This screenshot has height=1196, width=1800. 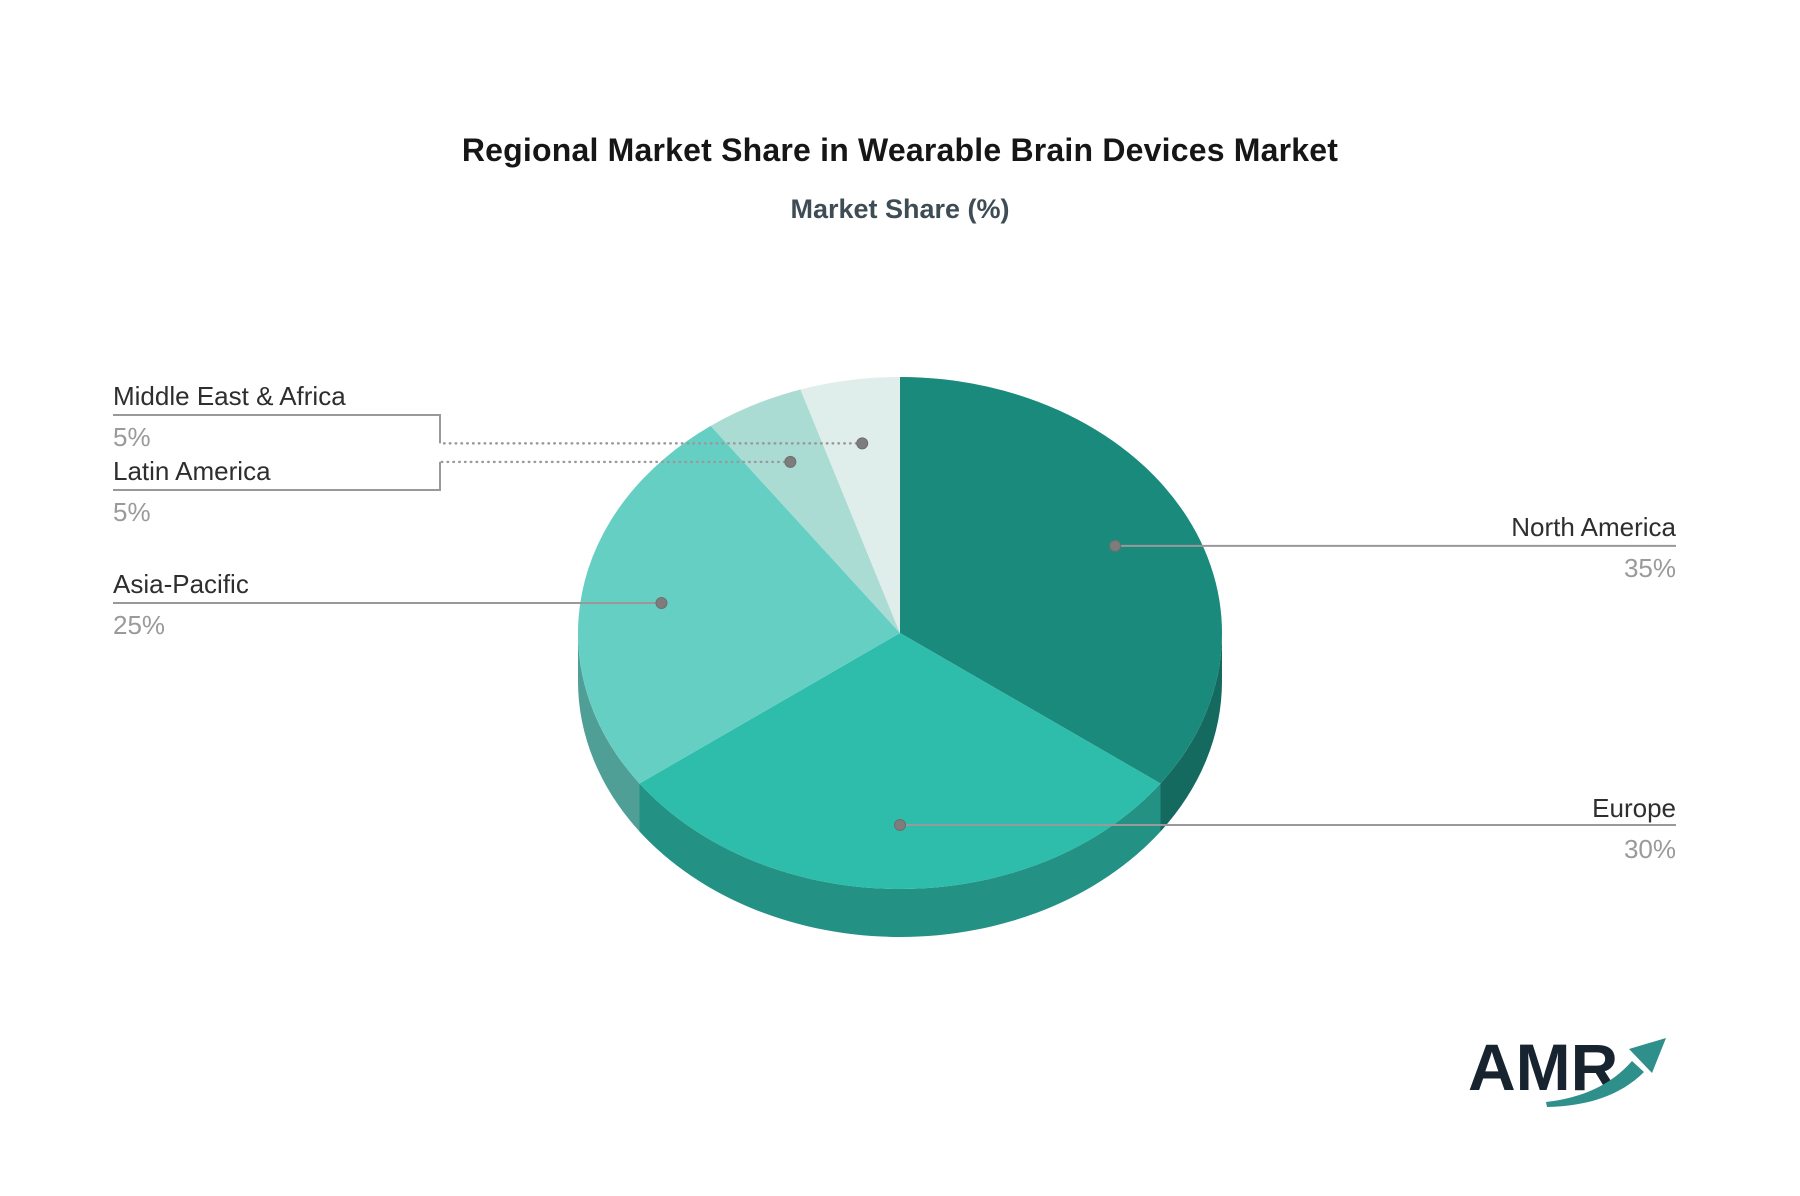 What do you see at coordinates (1543, 1067) in the screenshot?
I see `amr-logo-text: AMR` at bounding box center [1543, 1067].